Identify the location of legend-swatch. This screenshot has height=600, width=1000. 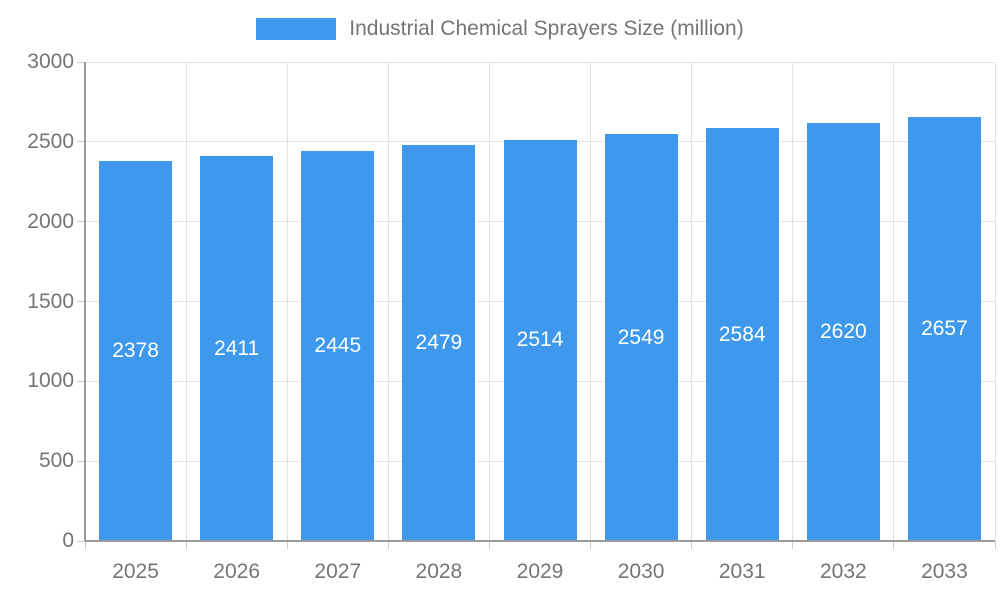
(296, 29).